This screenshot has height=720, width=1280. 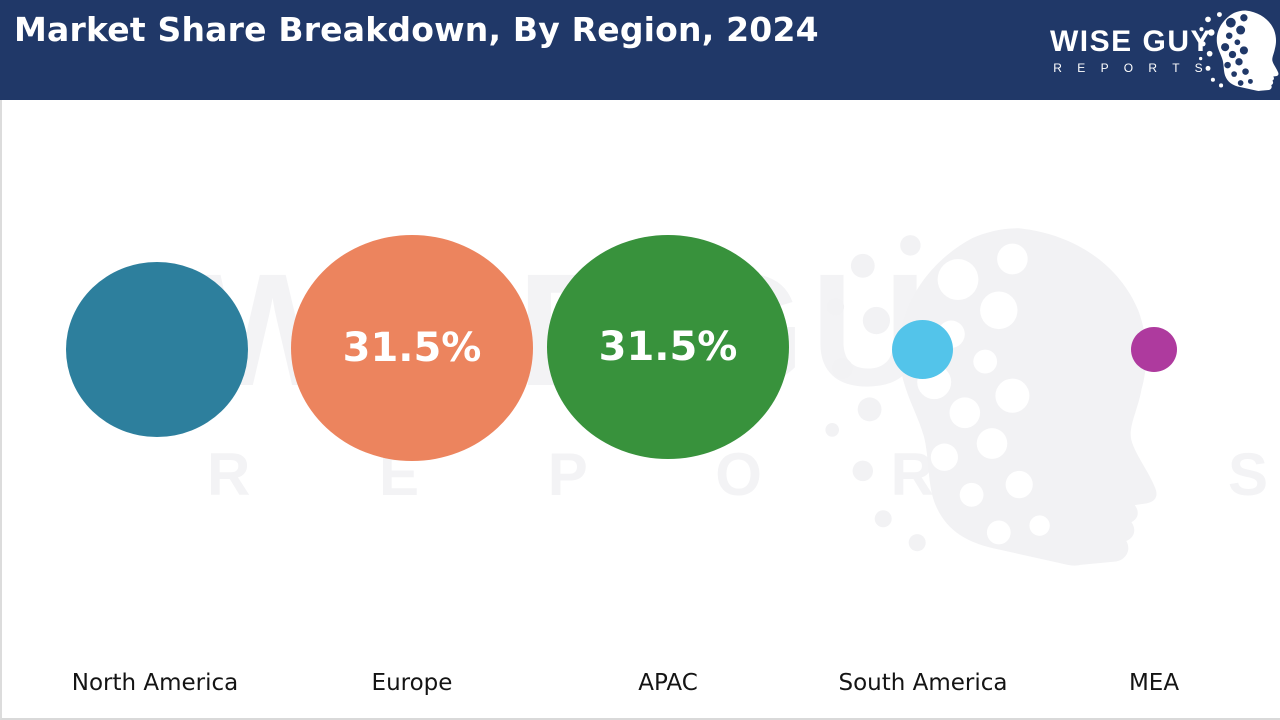 I want to click on wiseguy-logo: WISE GUY R E P O R T S, so click(x=1165, y=50).